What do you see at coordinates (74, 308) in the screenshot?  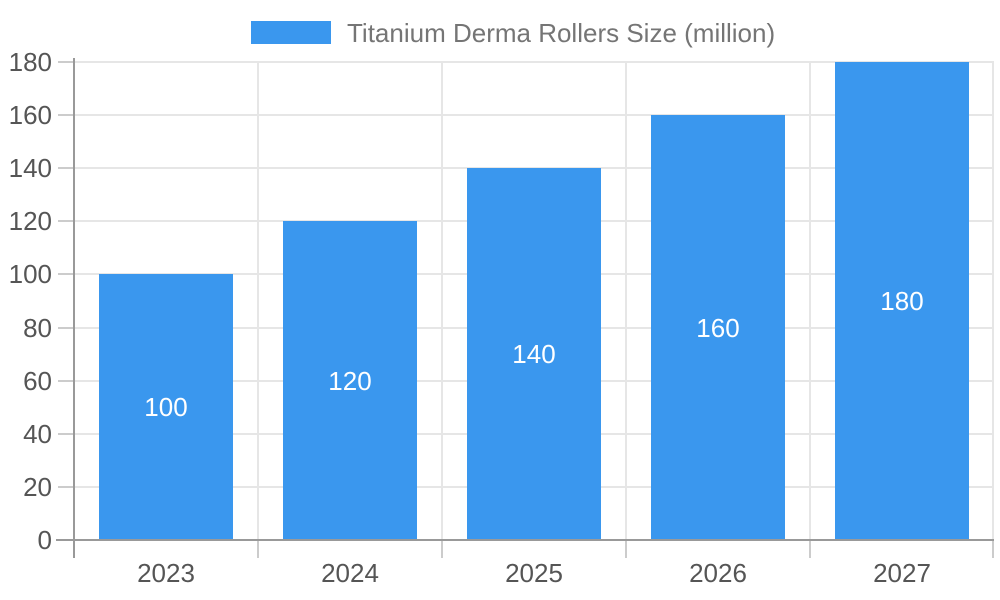 I see `y-axis-line` at bounding box center [74, 308].